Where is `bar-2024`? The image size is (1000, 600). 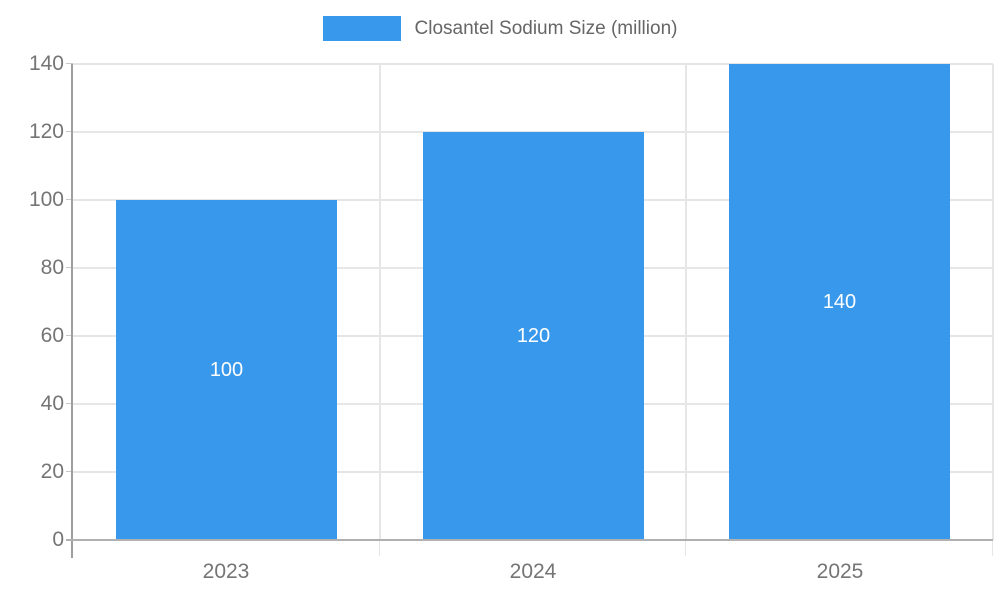 bar-2024 is located at coordinates (533, 335).